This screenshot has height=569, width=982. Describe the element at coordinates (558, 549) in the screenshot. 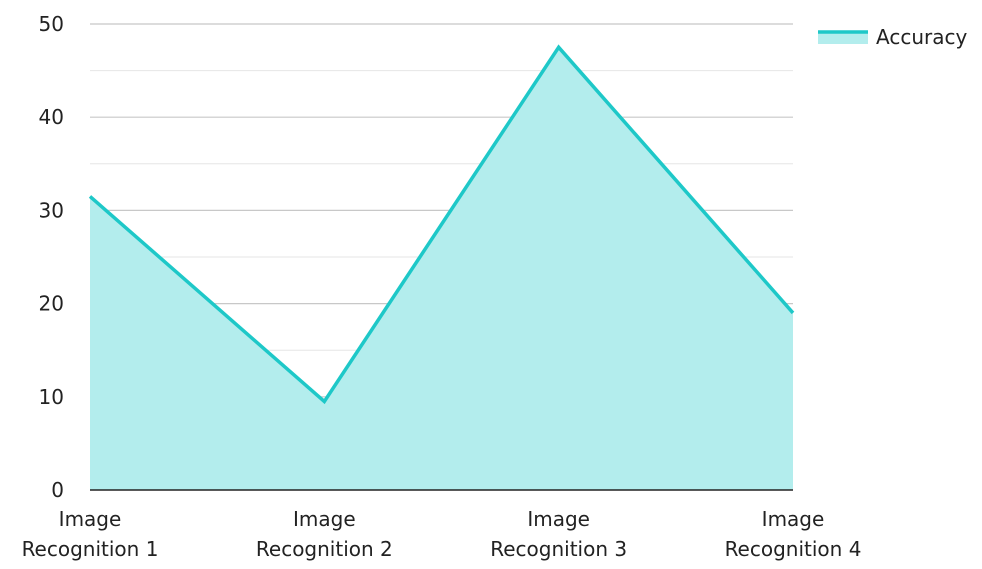

I see `x-tick-label-line: Recognition 3` at that location.